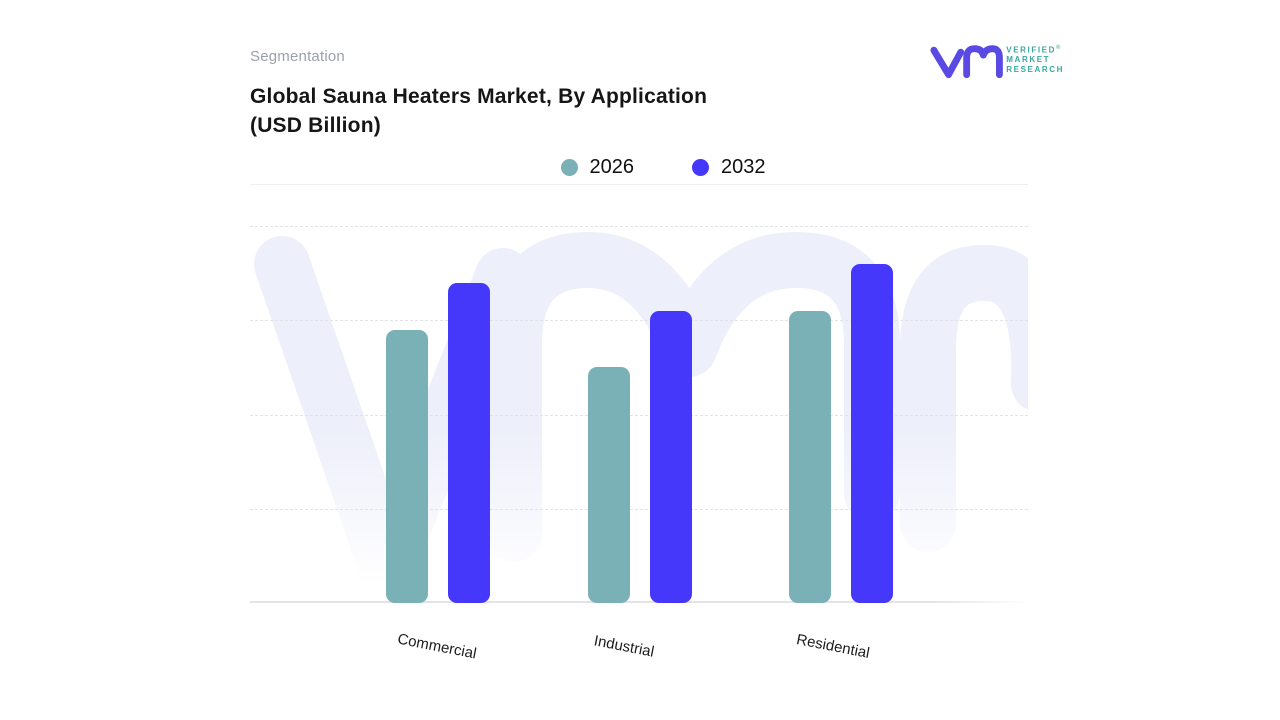 Image resolution: width=1280 pixels, height=720 pixels. What do you see at coordinates (569, 167) in the screenshot?
I see `legend-dot-2026` at bounding box center [569, 167].